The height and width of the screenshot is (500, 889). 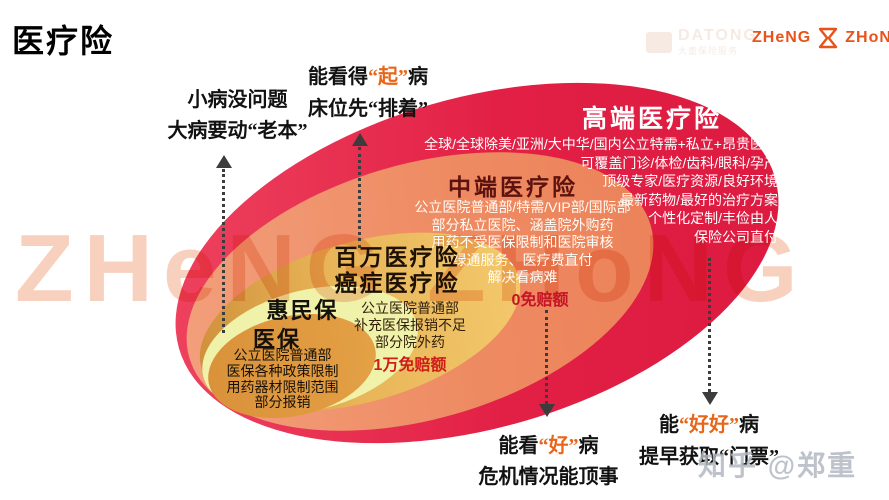 What do you see at coordinates (558, 446) in the screenshot?
I see `highlight-word: “好”` at bounding box center [558, 446].